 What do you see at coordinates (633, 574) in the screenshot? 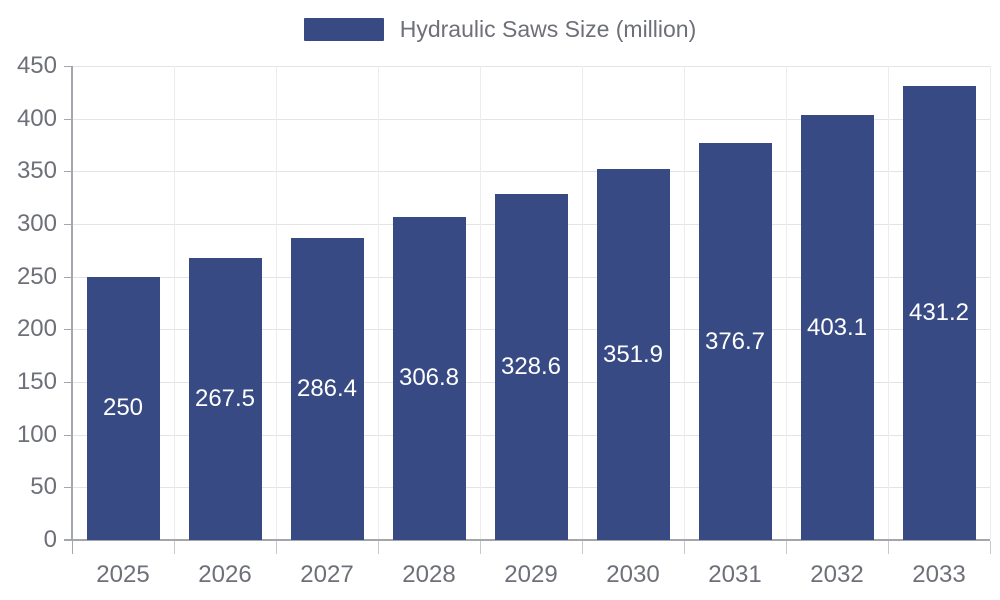
I see `x-tick-label: 2030` at bounding box center [633, 574].